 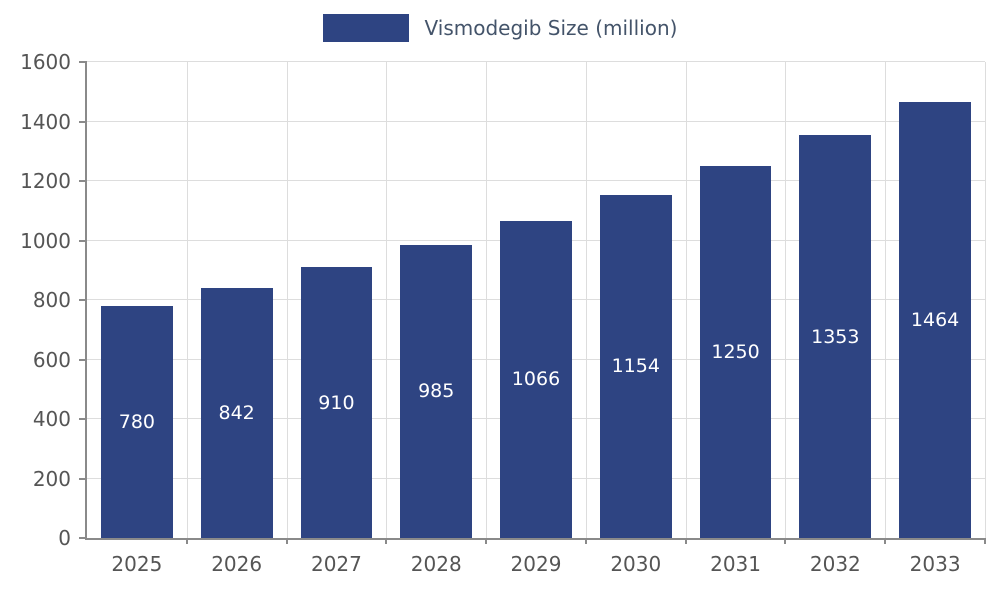 What do you see at coordinates (51, 359) in the screenshot?
I see `y-tick-label: 600` at bounding box center [51, 359].